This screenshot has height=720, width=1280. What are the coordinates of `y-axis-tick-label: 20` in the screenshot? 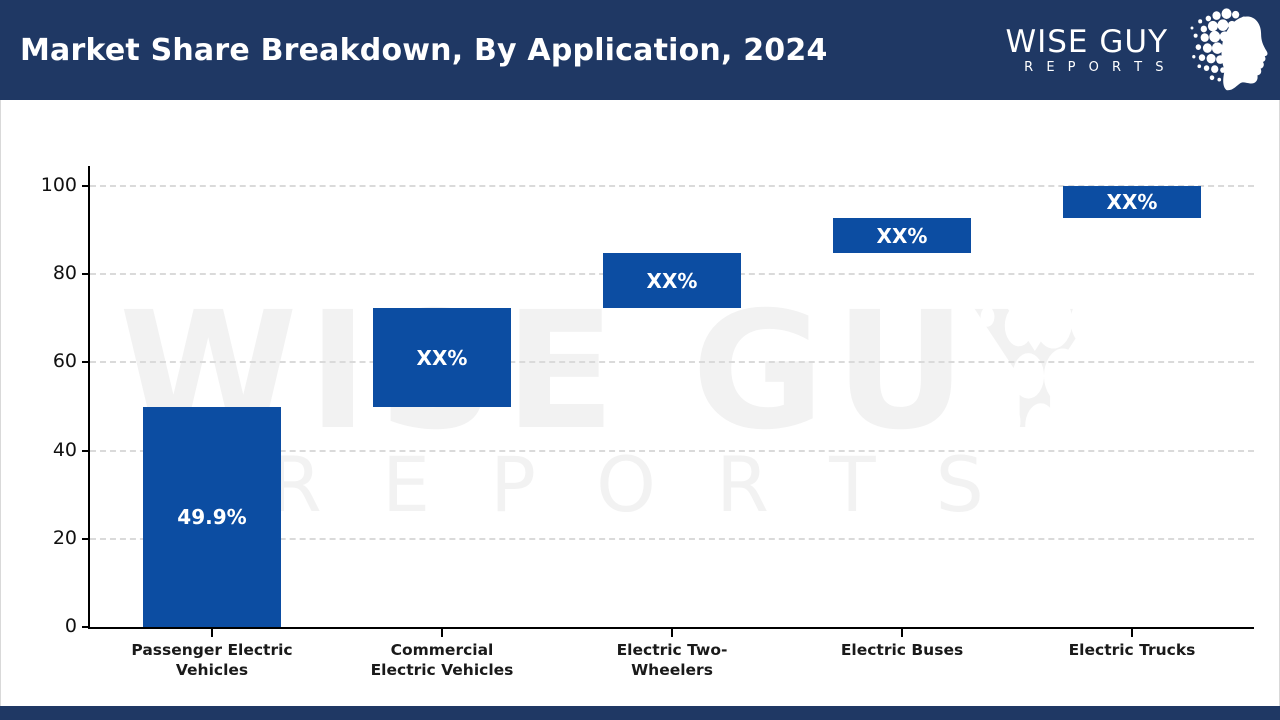 It's located at (64, 537).